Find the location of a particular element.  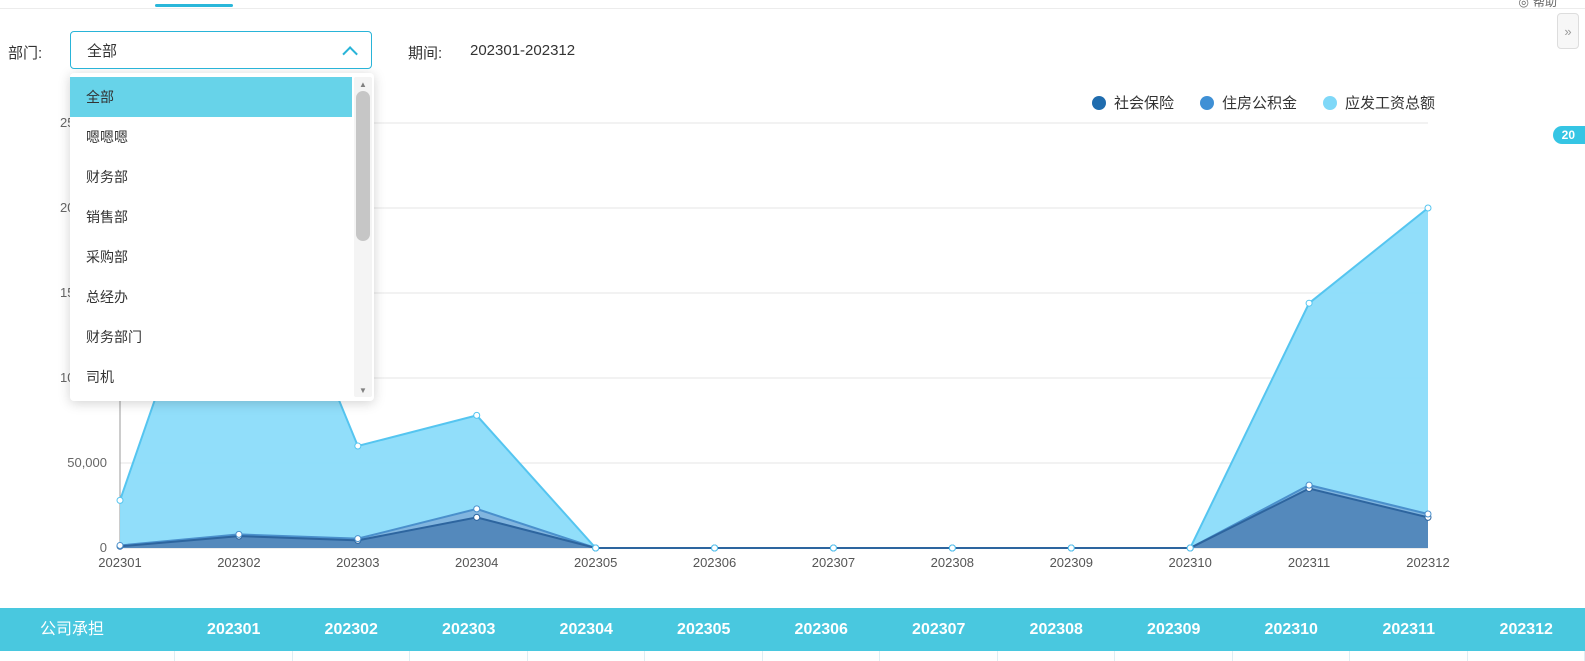

scrollbar-thumb is located at coordinates (363, 166).